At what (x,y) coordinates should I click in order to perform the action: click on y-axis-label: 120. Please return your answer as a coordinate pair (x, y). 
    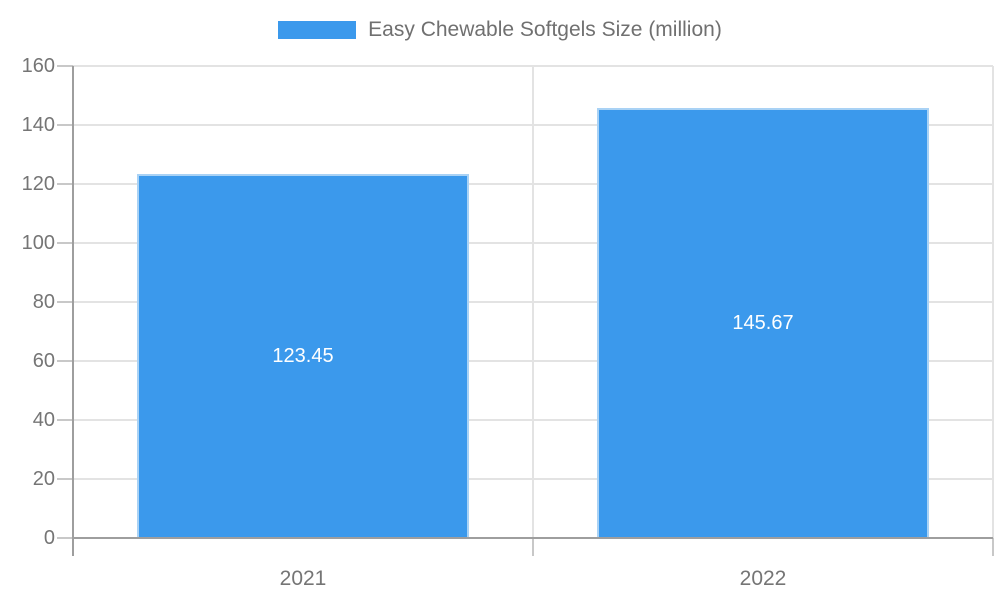
    Looking at the image, I should click on (38, 184).